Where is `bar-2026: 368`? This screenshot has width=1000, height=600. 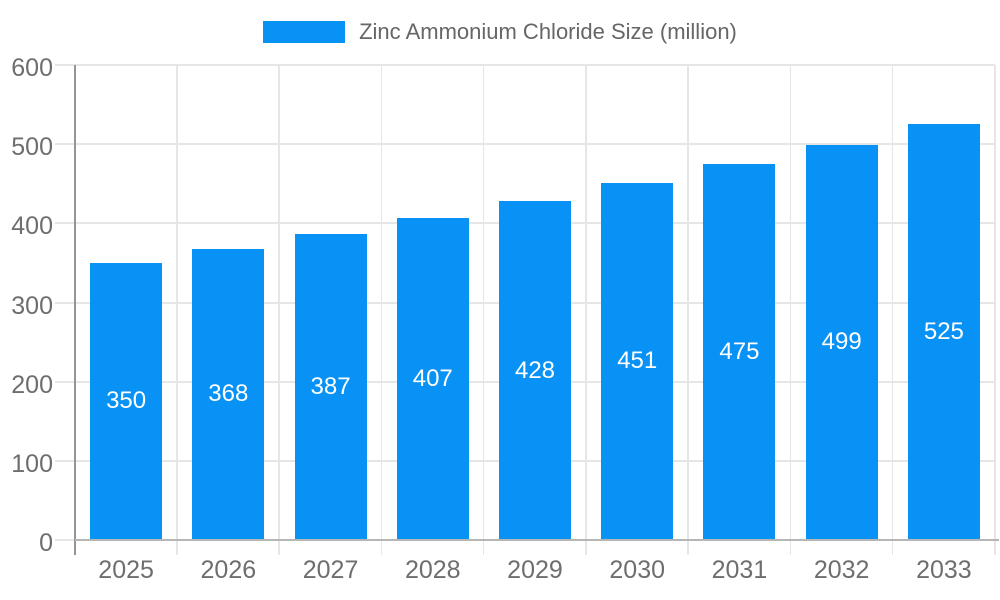
bar-2026: 368 is located at coordinates (228, 393).